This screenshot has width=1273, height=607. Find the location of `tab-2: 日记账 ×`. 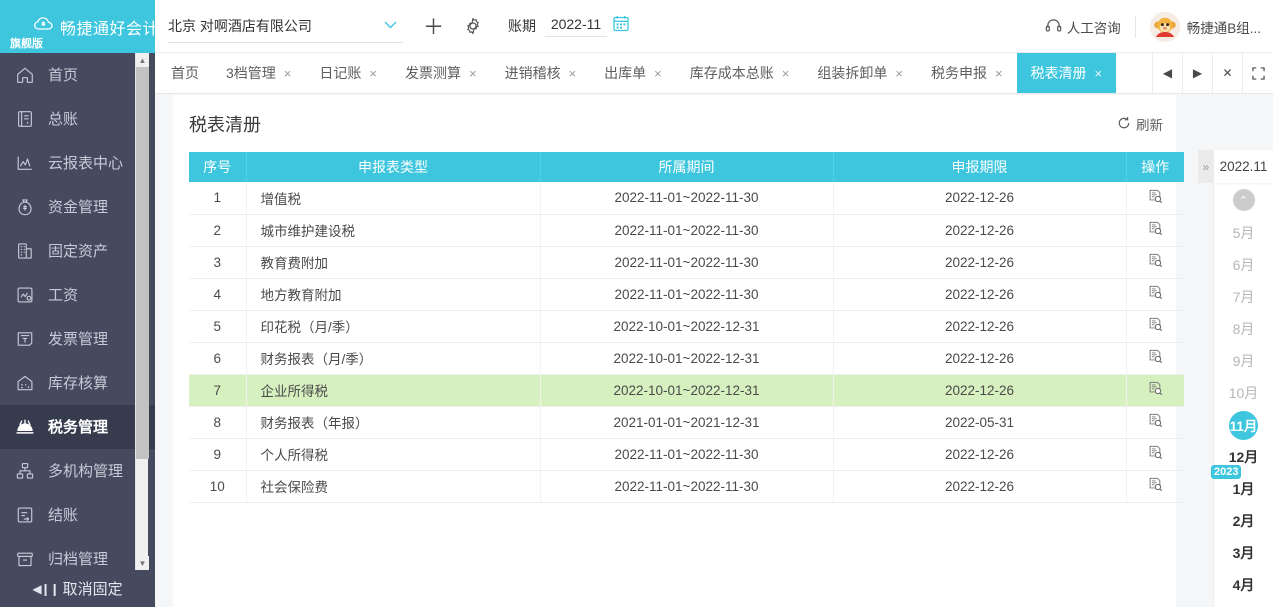

tab-2: 日记账 × is located at coordinates (348, 73).